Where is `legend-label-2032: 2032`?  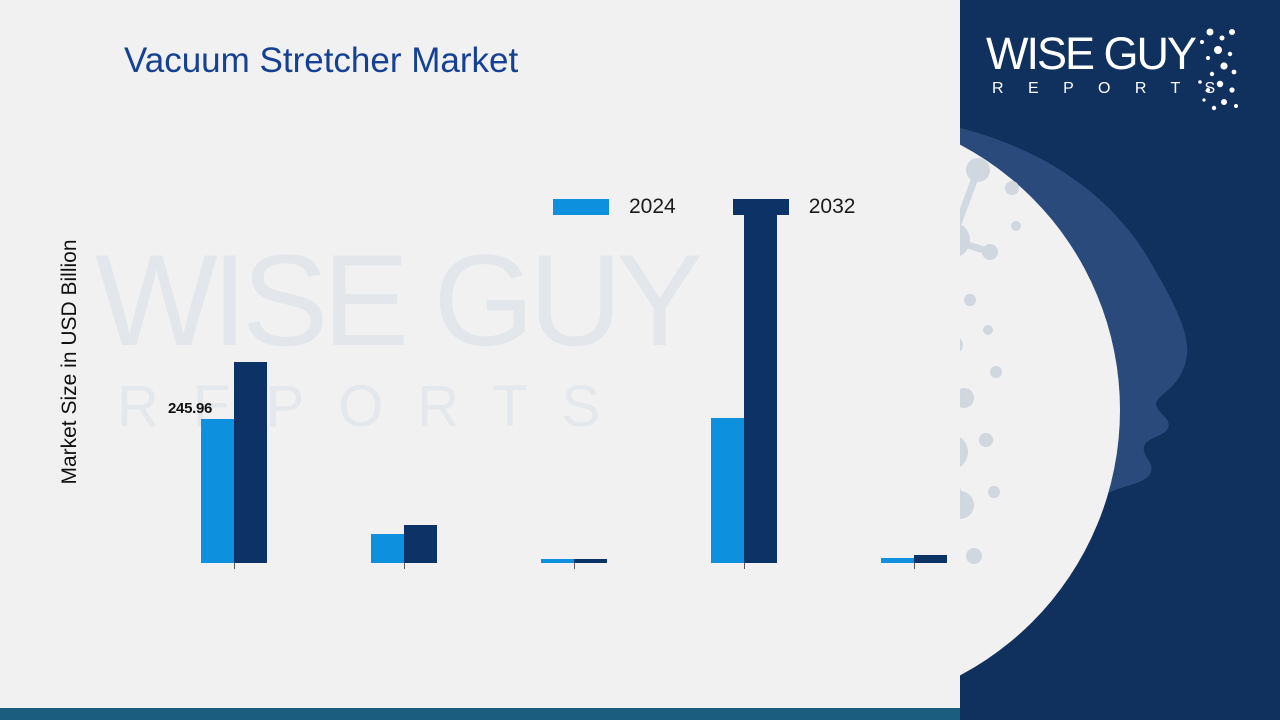
legend-label-2032: 2032 is located at coordinates (832, 206).